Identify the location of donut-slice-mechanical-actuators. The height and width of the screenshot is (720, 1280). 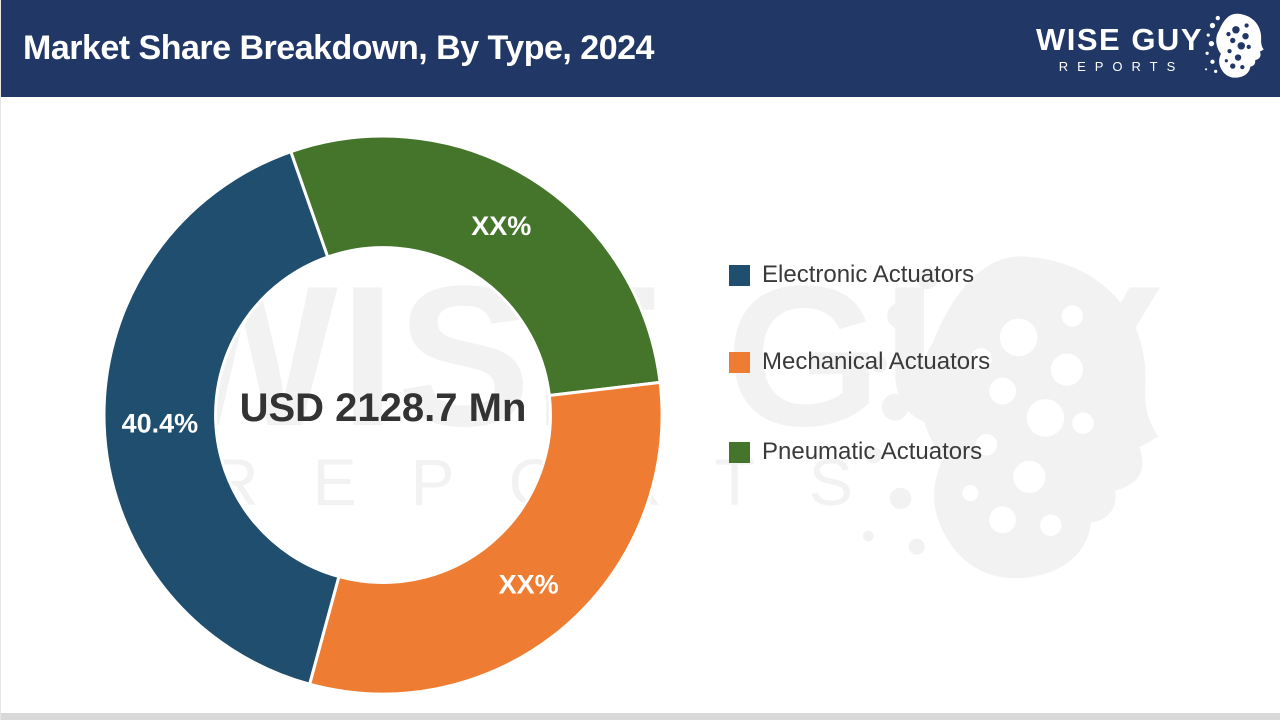
(486, 538).